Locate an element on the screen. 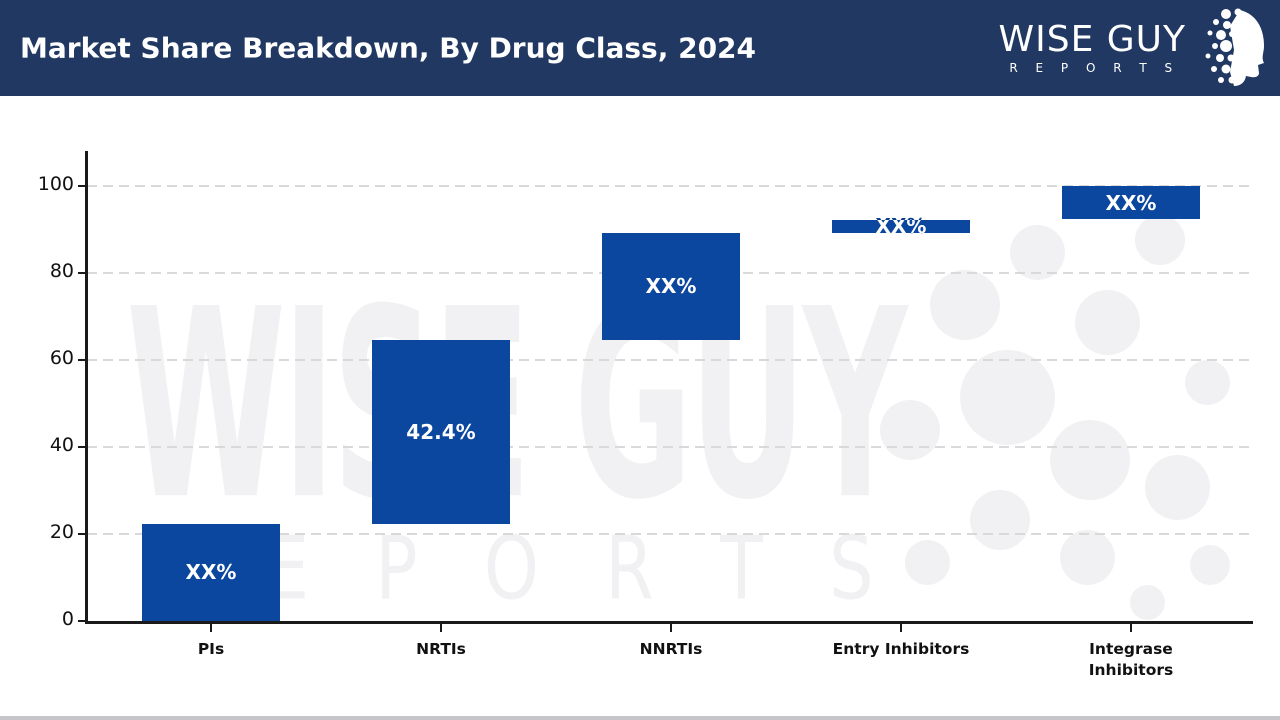 This screenshot has width=1280, height=720. x-tick-mark-nnrtis is located at coordinates (671, 628).